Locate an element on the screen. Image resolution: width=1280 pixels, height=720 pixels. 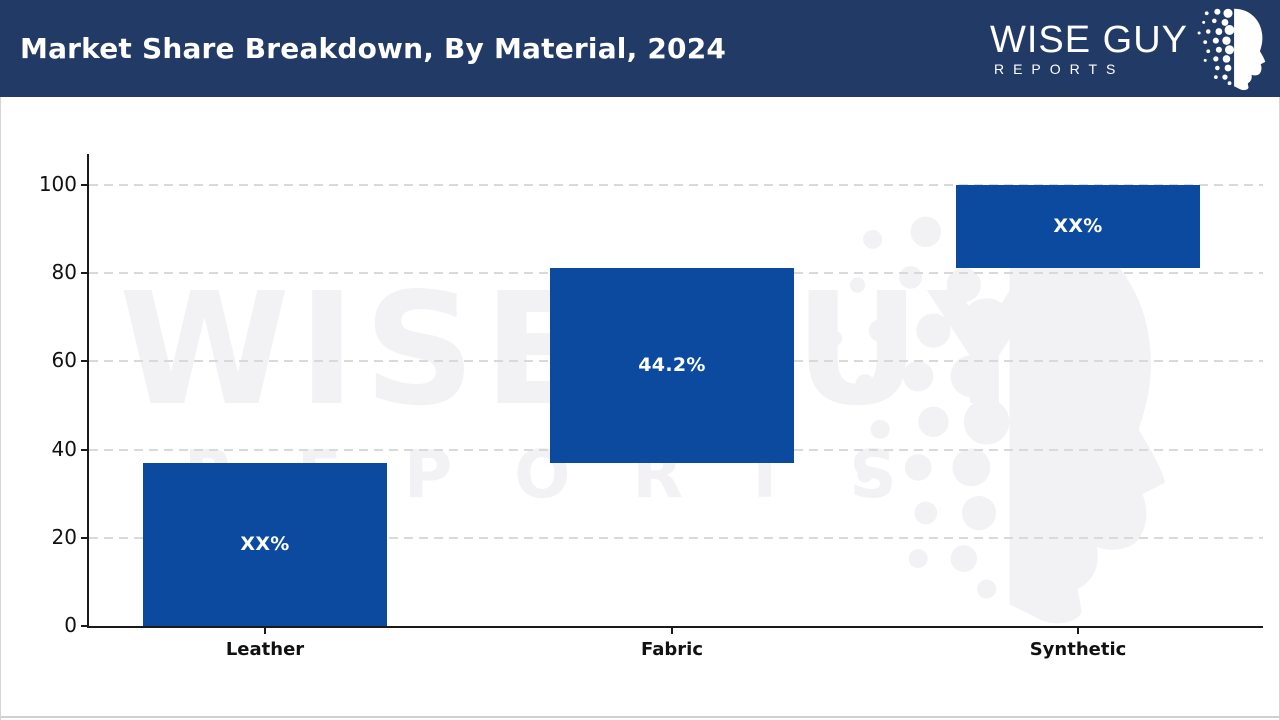
y-tick-label: 60 is located at coordinates (64, 360).